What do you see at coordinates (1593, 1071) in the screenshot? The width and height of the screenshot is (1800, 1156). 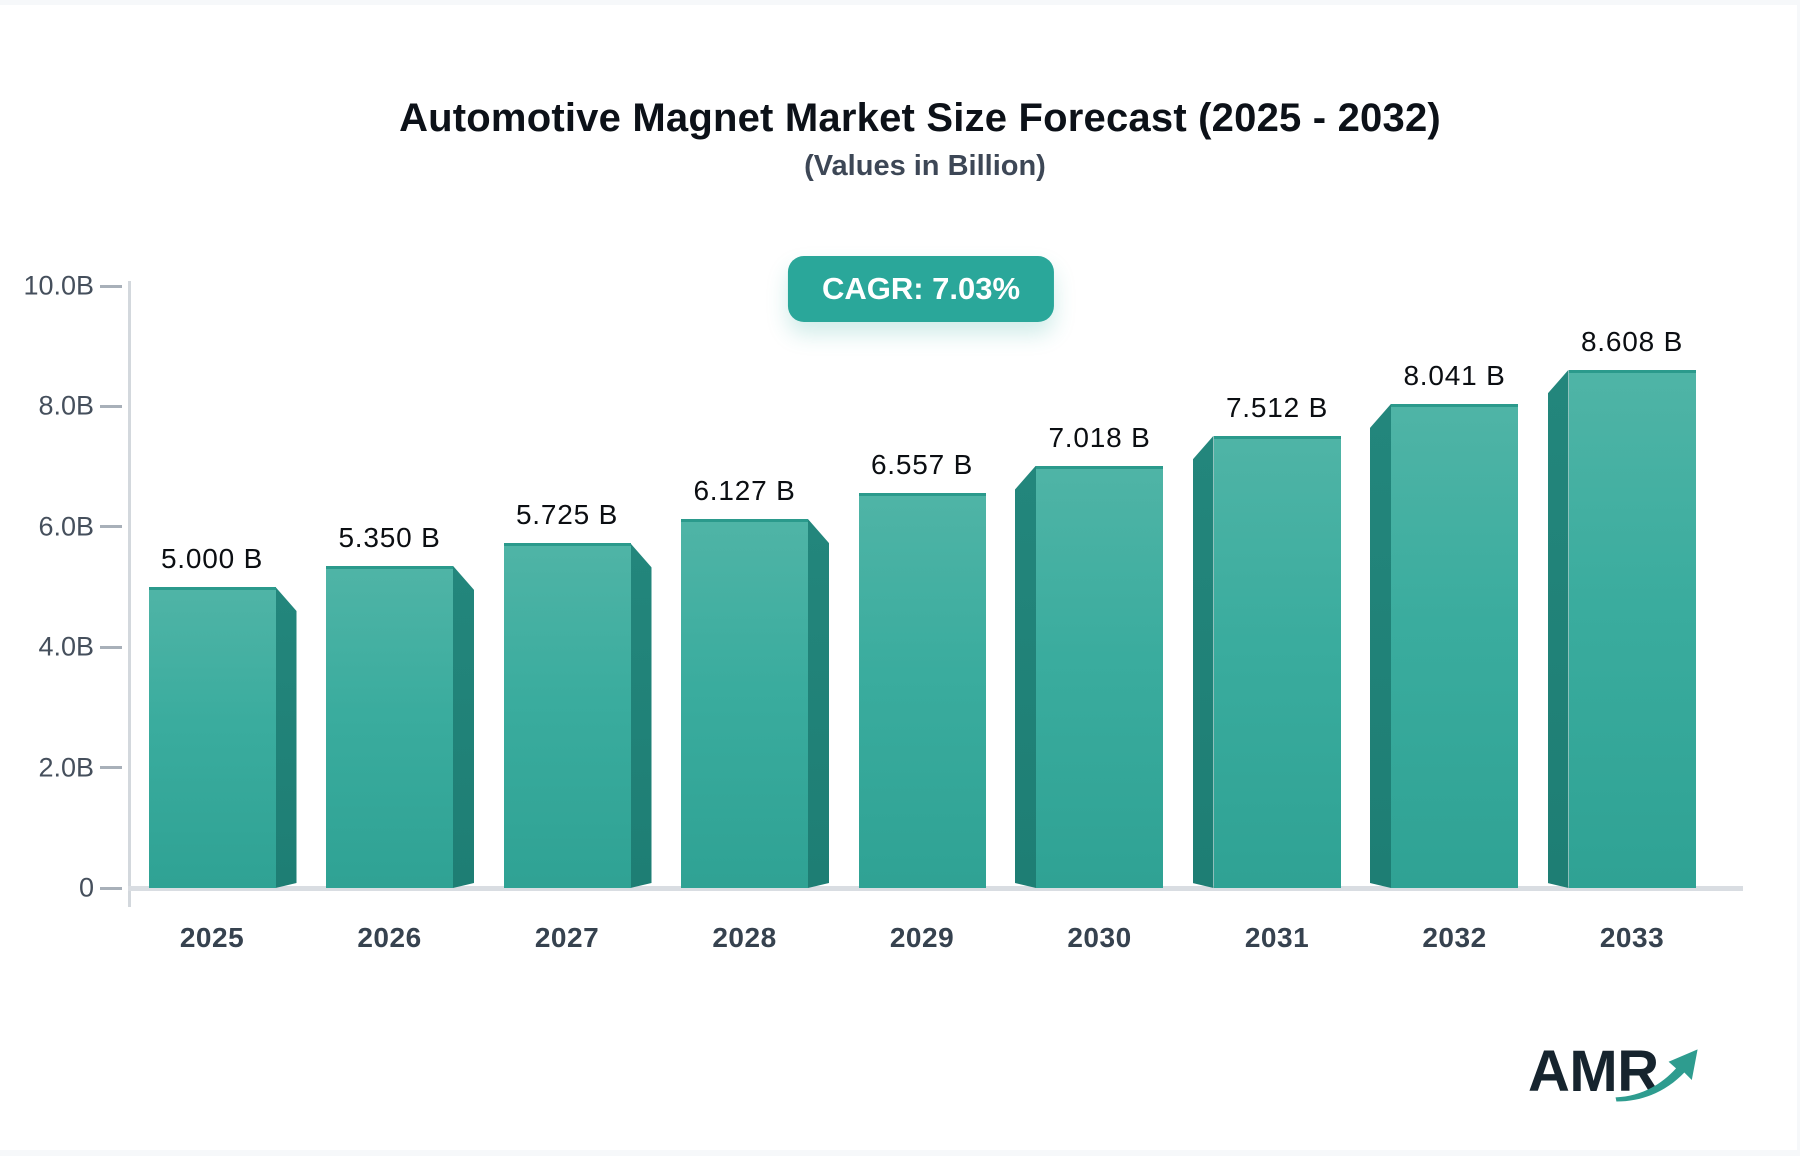 I see `amr-logo-text: AMR` at bounding box center [1593, 1071].